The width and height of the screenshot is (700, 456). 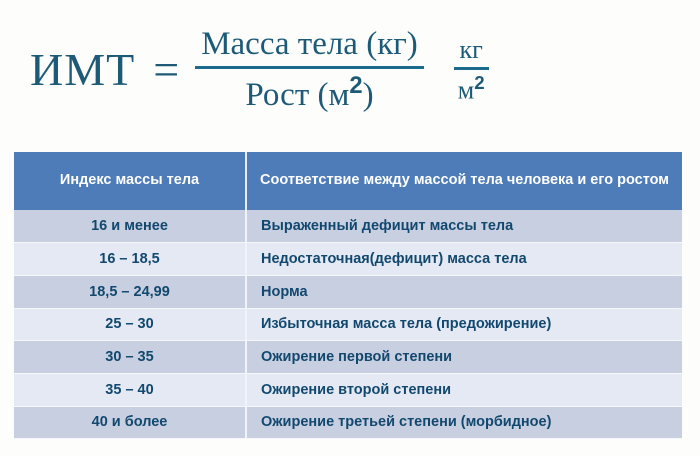 I want to click on table-row: 18,5 – 24,99 Норма, so click(x=348, y=292).